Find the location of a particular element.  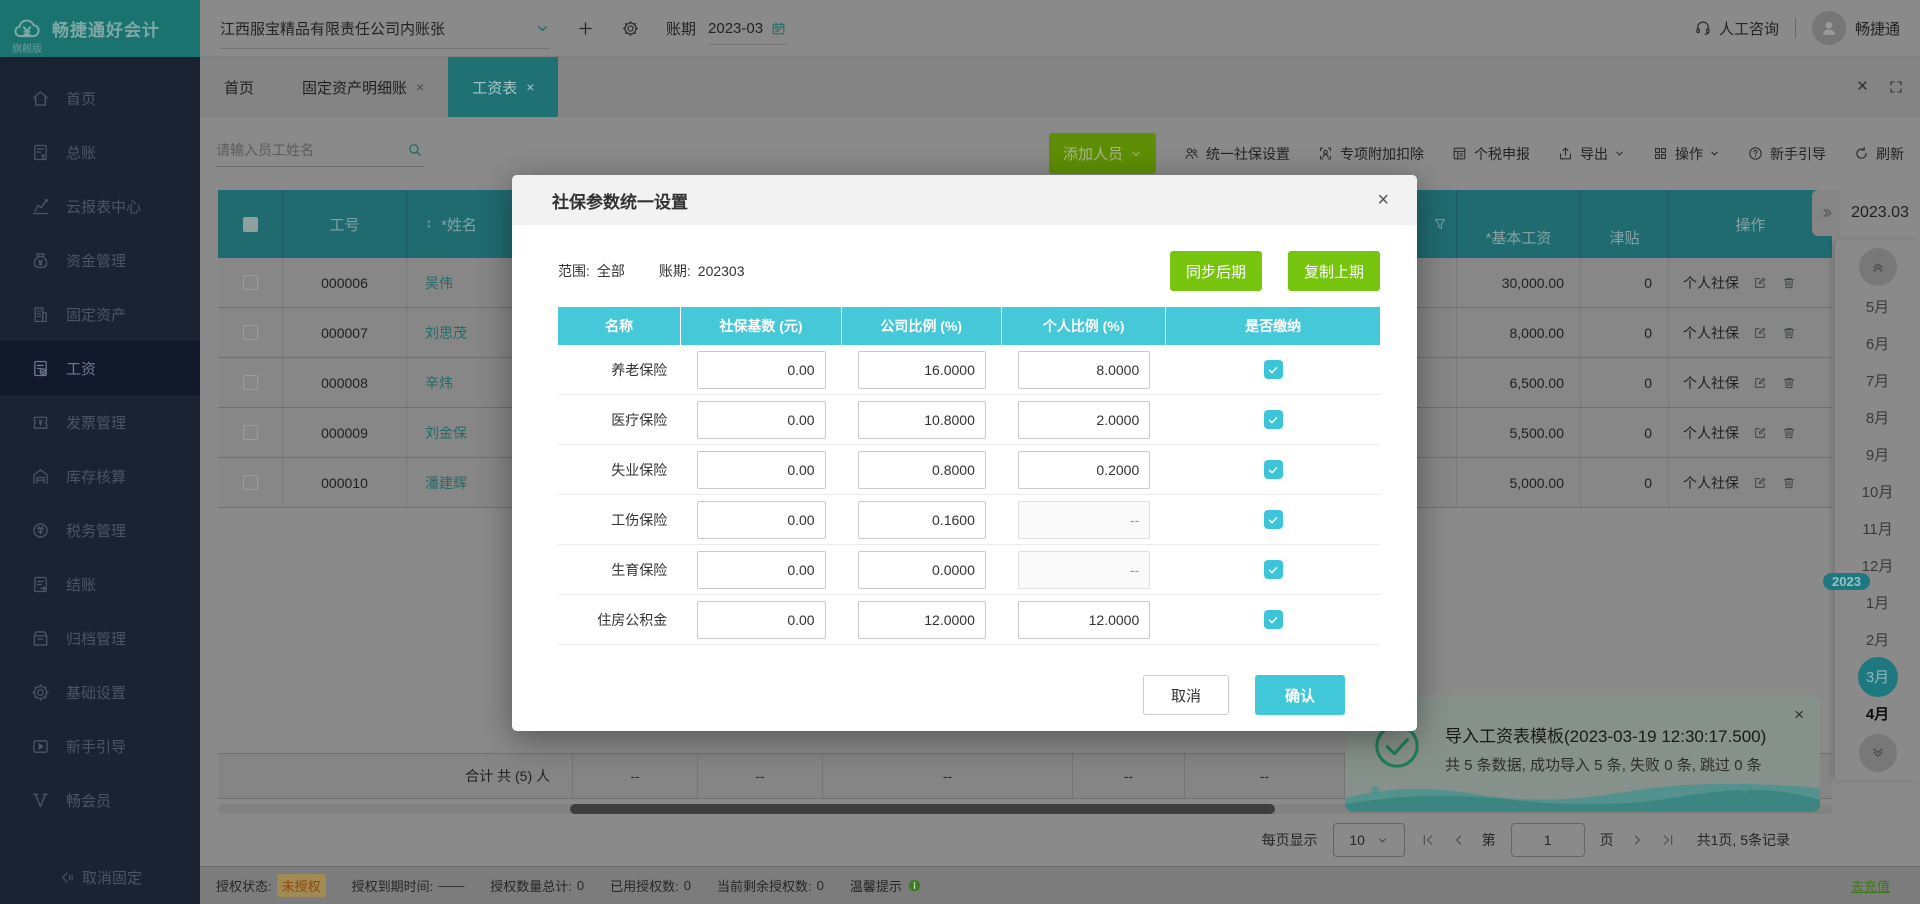

per-page-select: 10 is located at coordinates (1368, 840).